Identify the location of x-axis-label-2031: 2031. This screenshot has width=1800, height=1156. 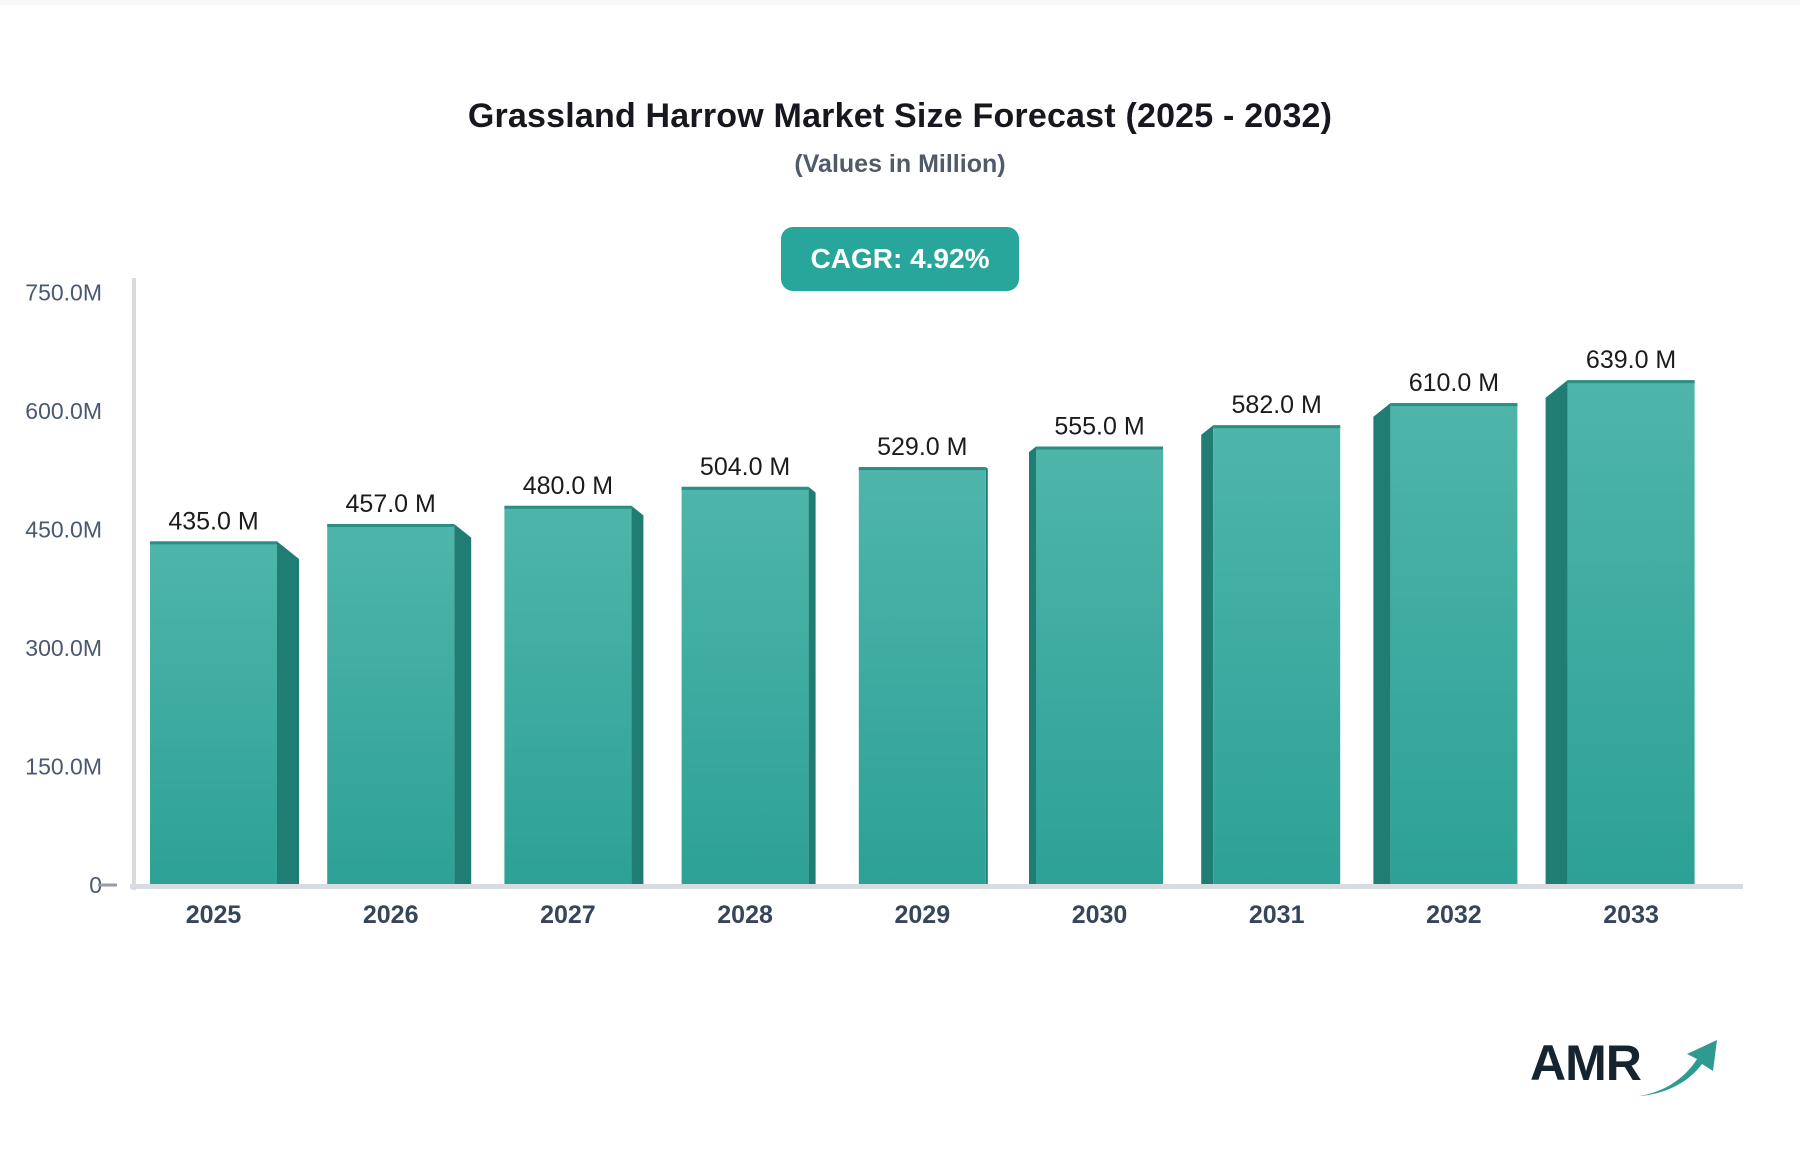
(1277, 915).